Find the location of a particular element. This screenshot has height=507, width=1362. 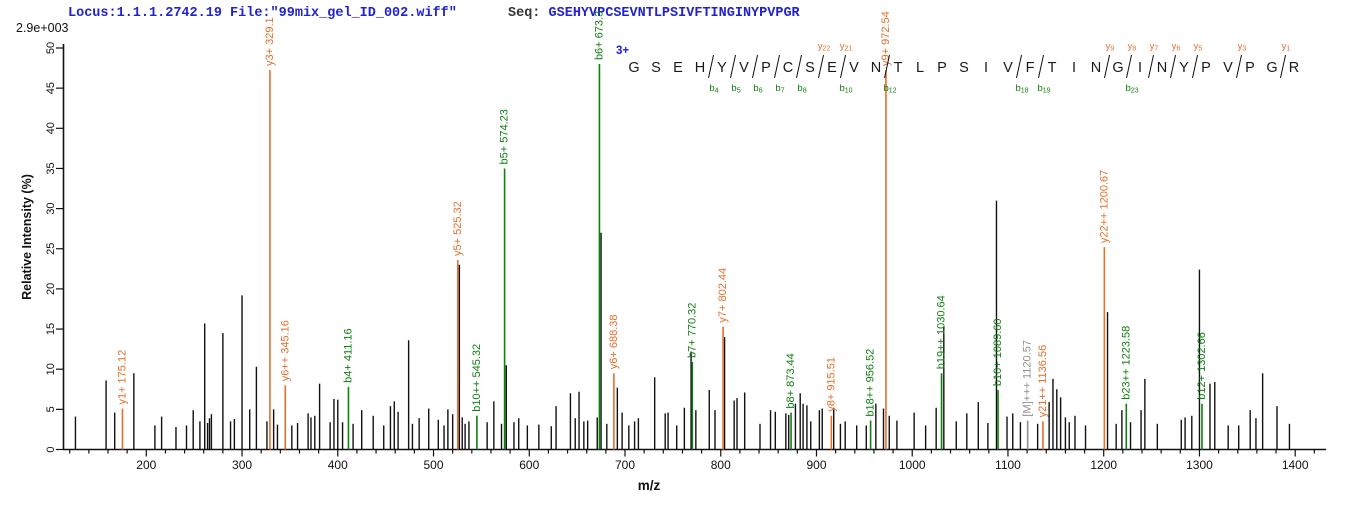

precursor-charge-label: 3+ is located at coordinates (622, 51).